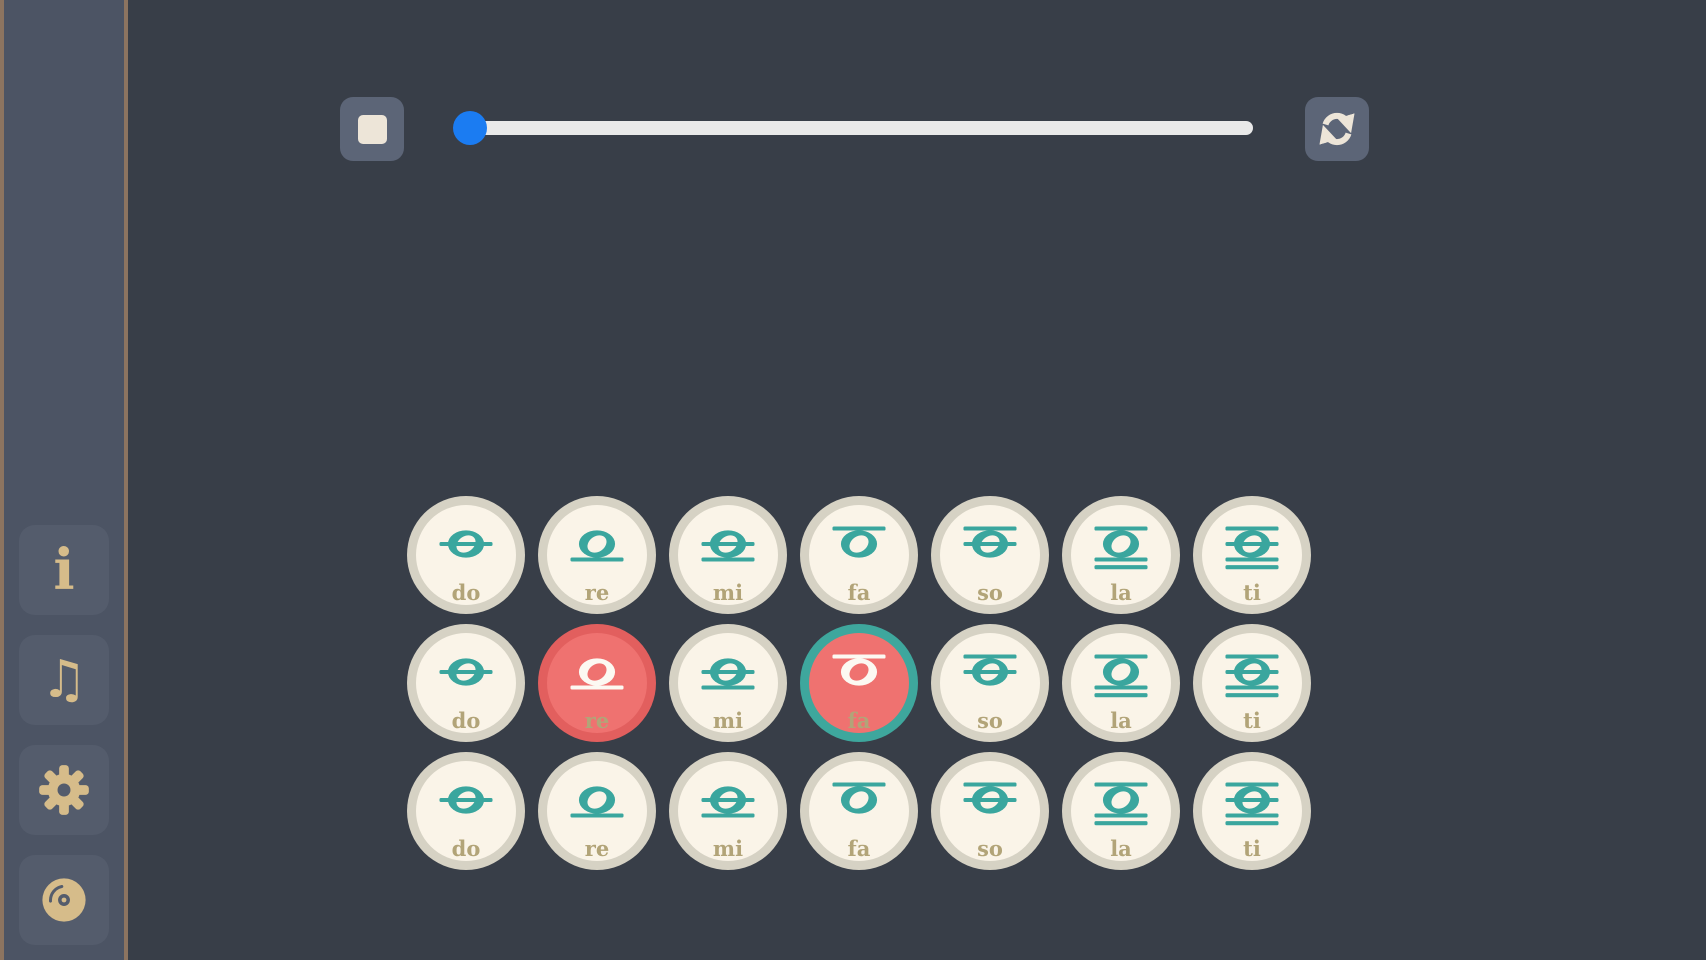 The width and height of the screenshot is (1706, 960). I want to click on refresh-button, so click(1337, 129).